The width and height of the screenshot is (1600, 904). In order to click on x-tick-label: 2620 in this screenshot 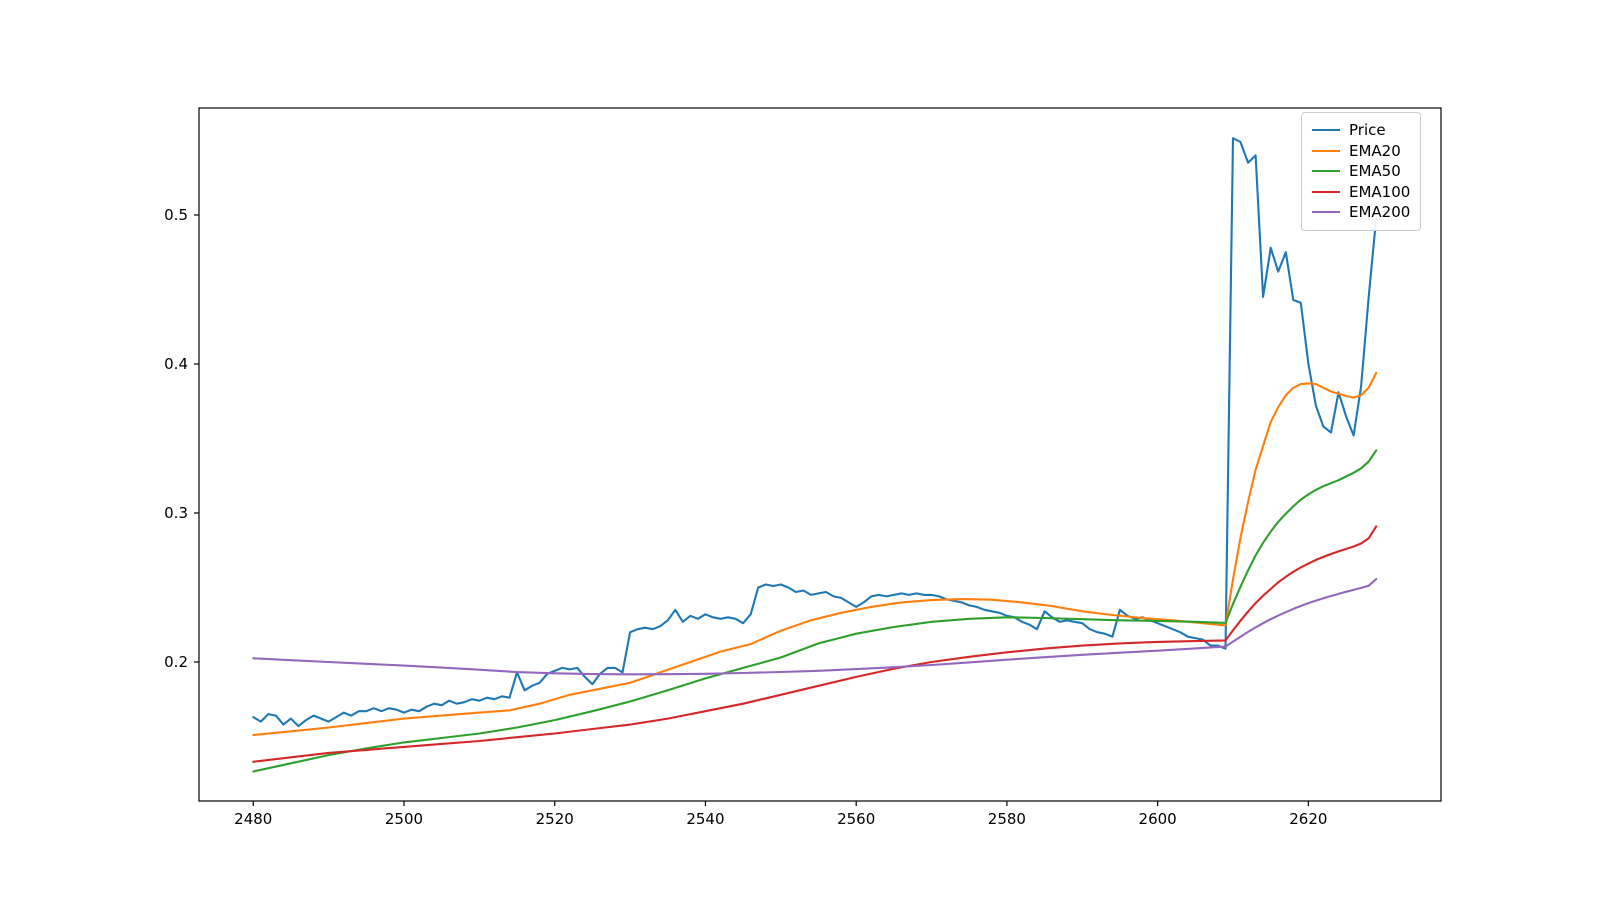, I will do `click(1308, 819)`.